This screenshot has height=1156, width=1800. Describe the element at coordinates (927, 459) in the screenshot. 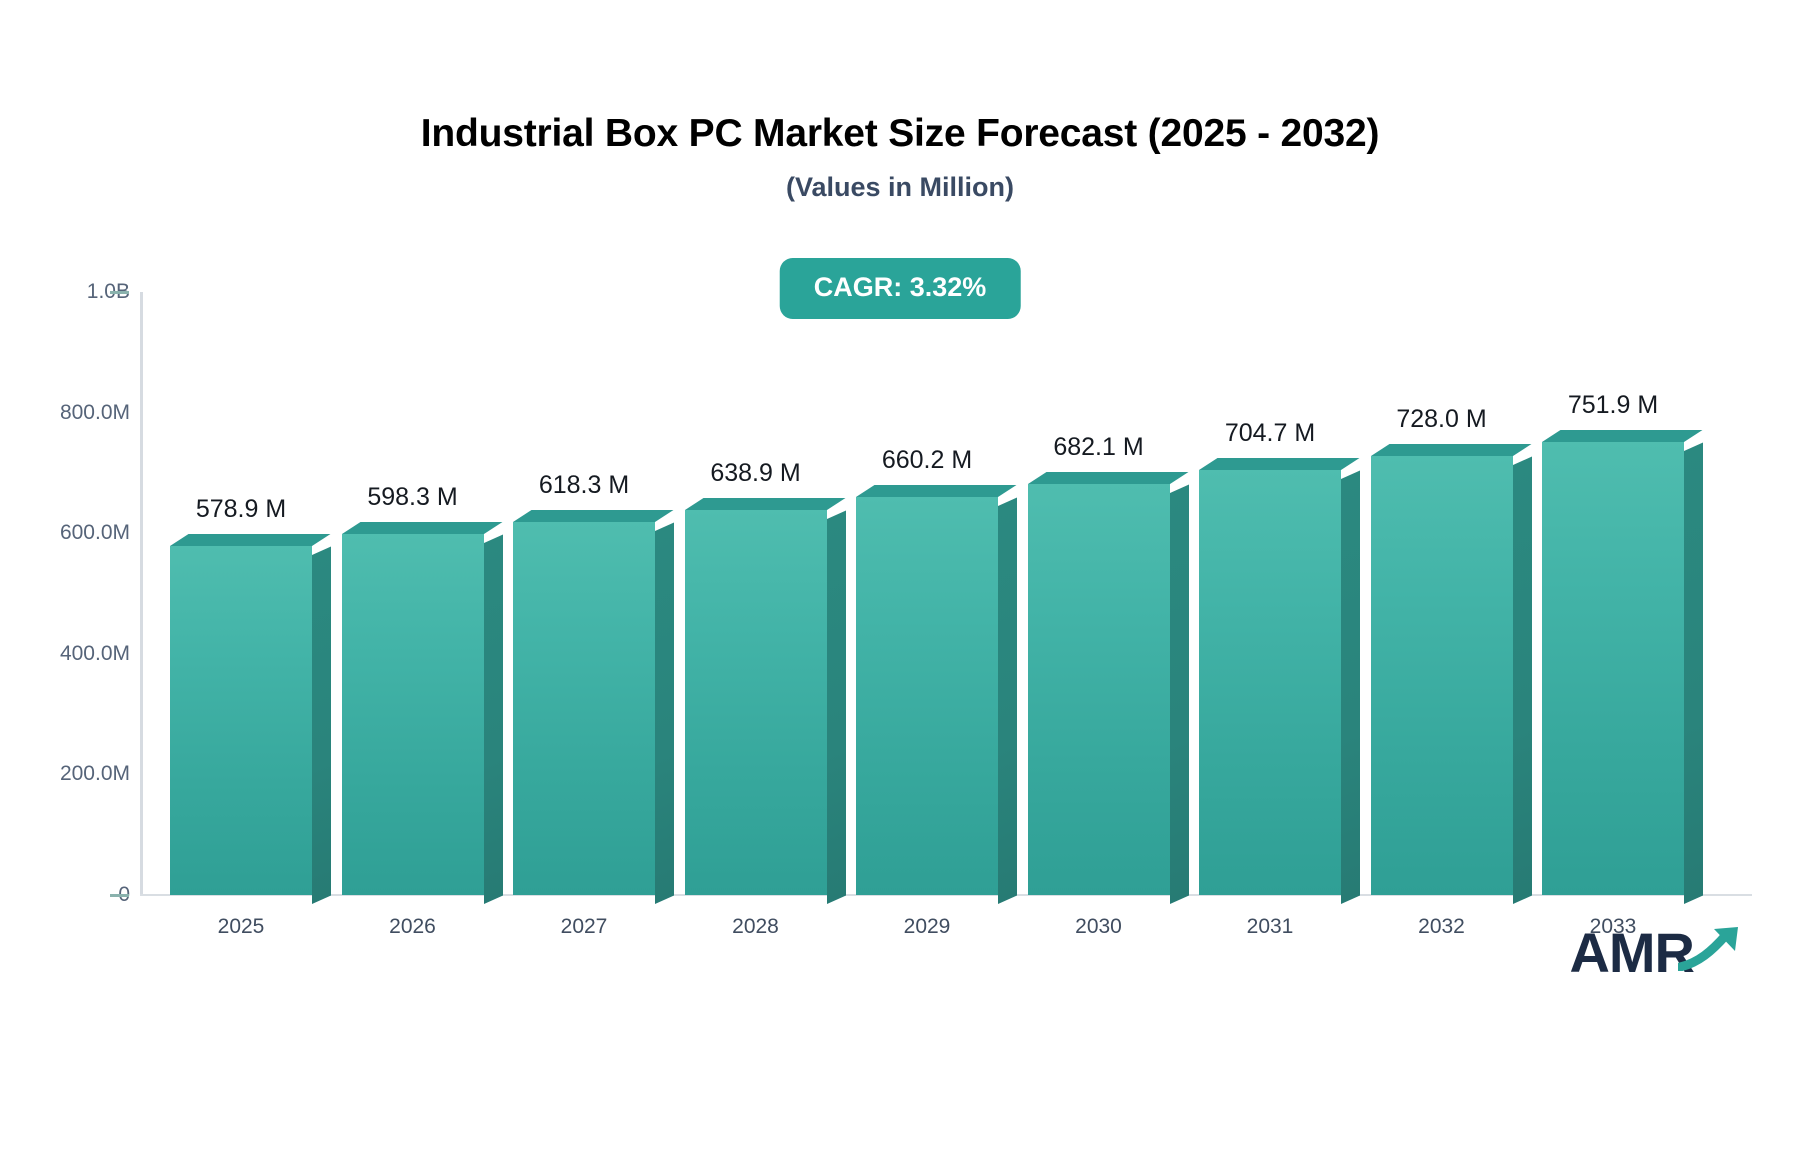

I see `bar-value-label: 660.2 M` at that location.